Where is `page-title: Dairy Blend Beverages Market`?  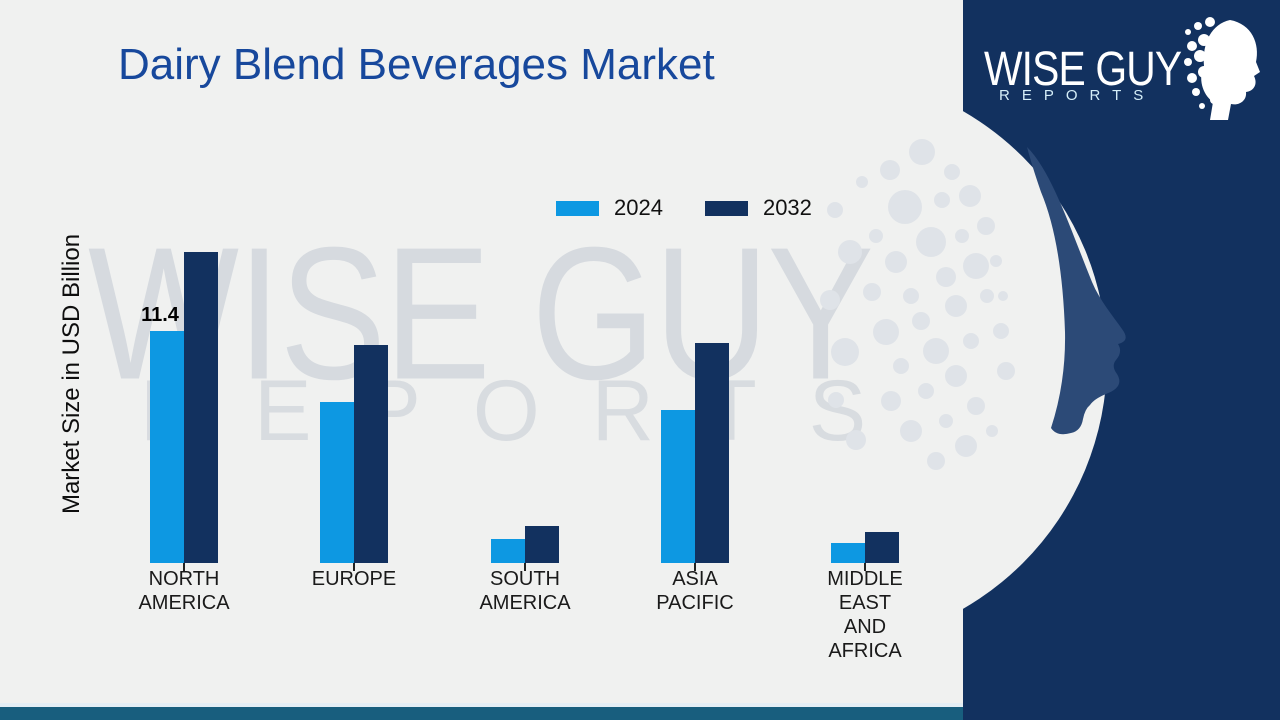 page-title: Dairy Blend Beverages Market is located at coordinates (416, 64).